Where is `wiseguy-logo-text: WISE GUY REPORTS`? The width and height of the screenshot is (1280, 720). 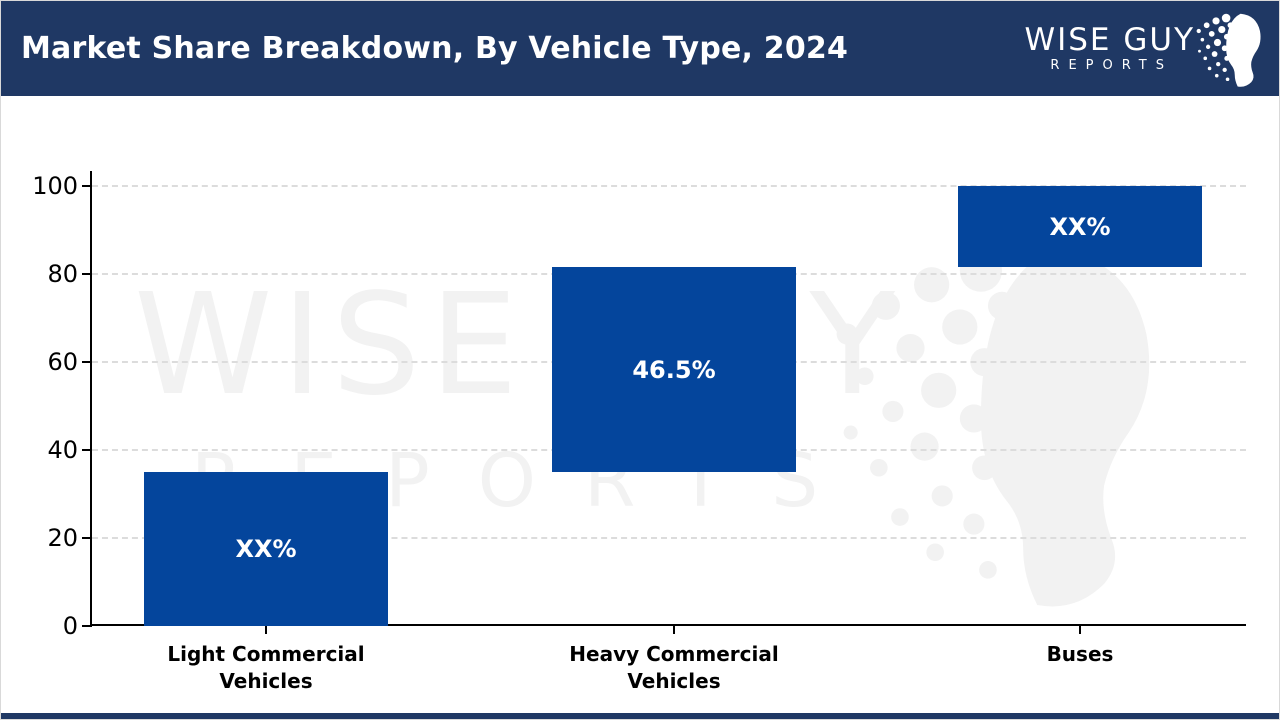
wiseguy-logo-text: WISE GUY REPORTS is located at coordinates (1109, 49).